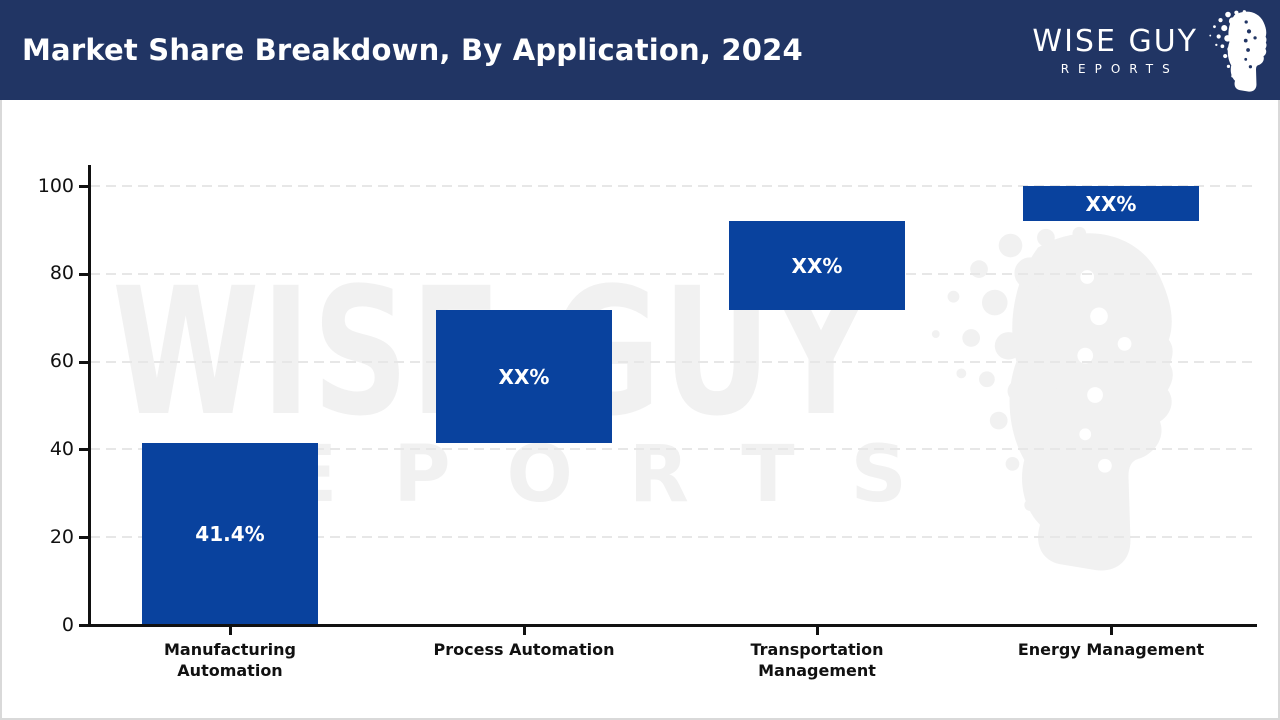 The image size is (1280, 720). Describe the element at coordinates (55, 185) in the screenshot. I see `y-tick-label: 100` at that location.